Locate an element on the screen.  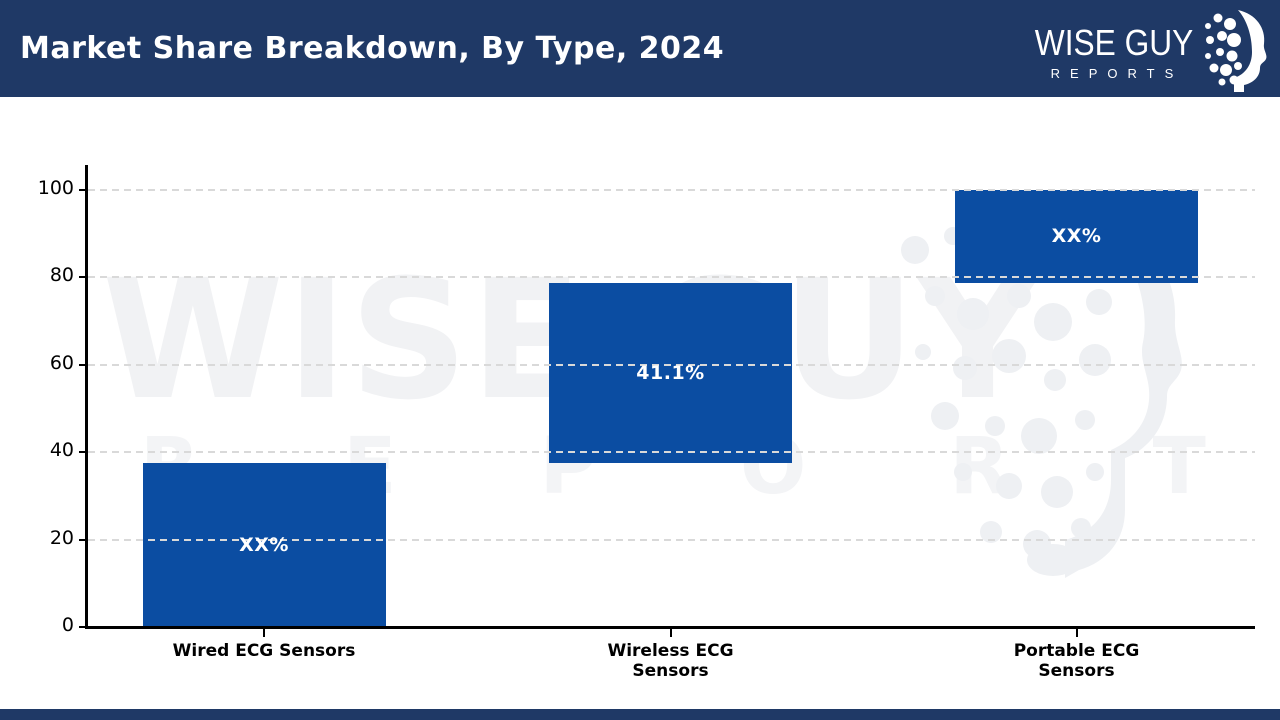
brand-logo-text: WISE GUY REPORTS is located at coordinates (1114, 51).